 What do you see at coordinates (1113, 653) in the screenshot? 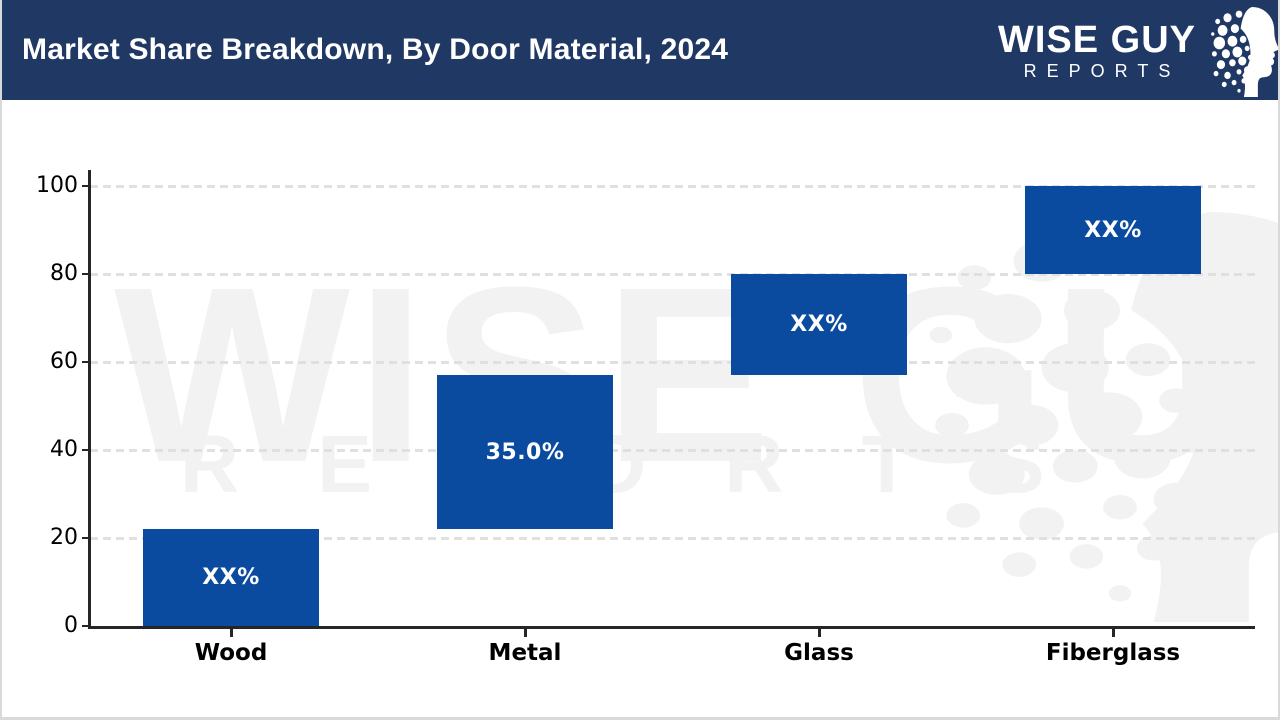
I see `x-axis-label-fiberglass: Fiberglass` at bounding box center [1113, 653].